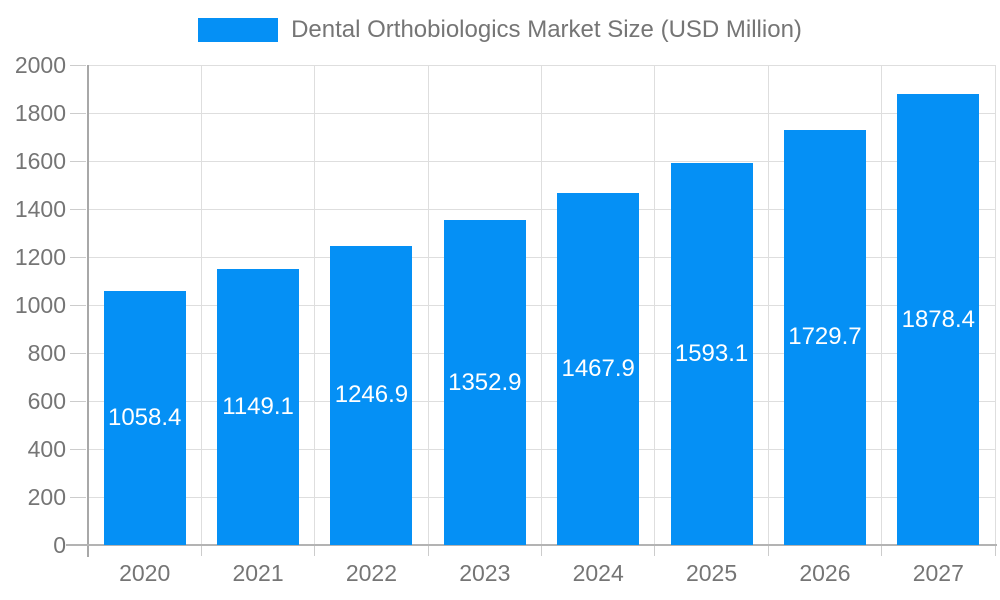 The height and width of the screenshot is (600, 1000). I want to click on x-axis-label-2026: 2026, so click(825, 573).